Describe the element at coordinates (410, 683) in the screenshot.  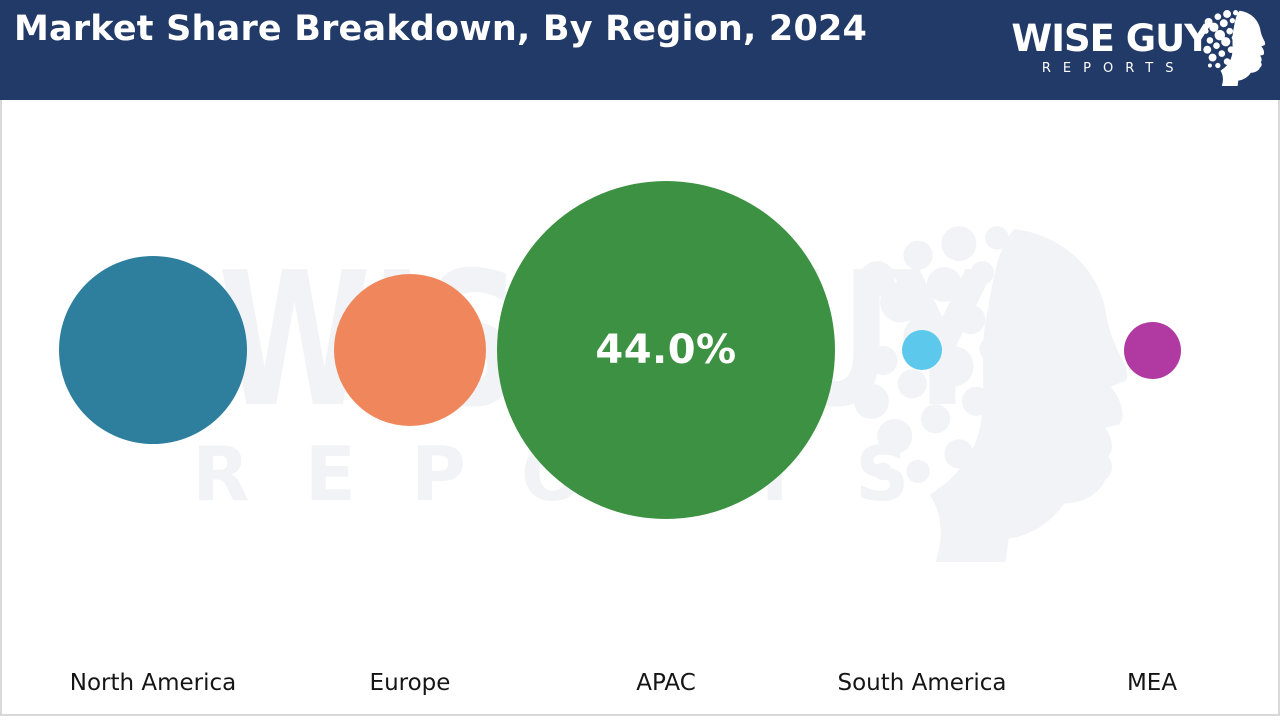
I see `category-label-europe: Europe` at that location.